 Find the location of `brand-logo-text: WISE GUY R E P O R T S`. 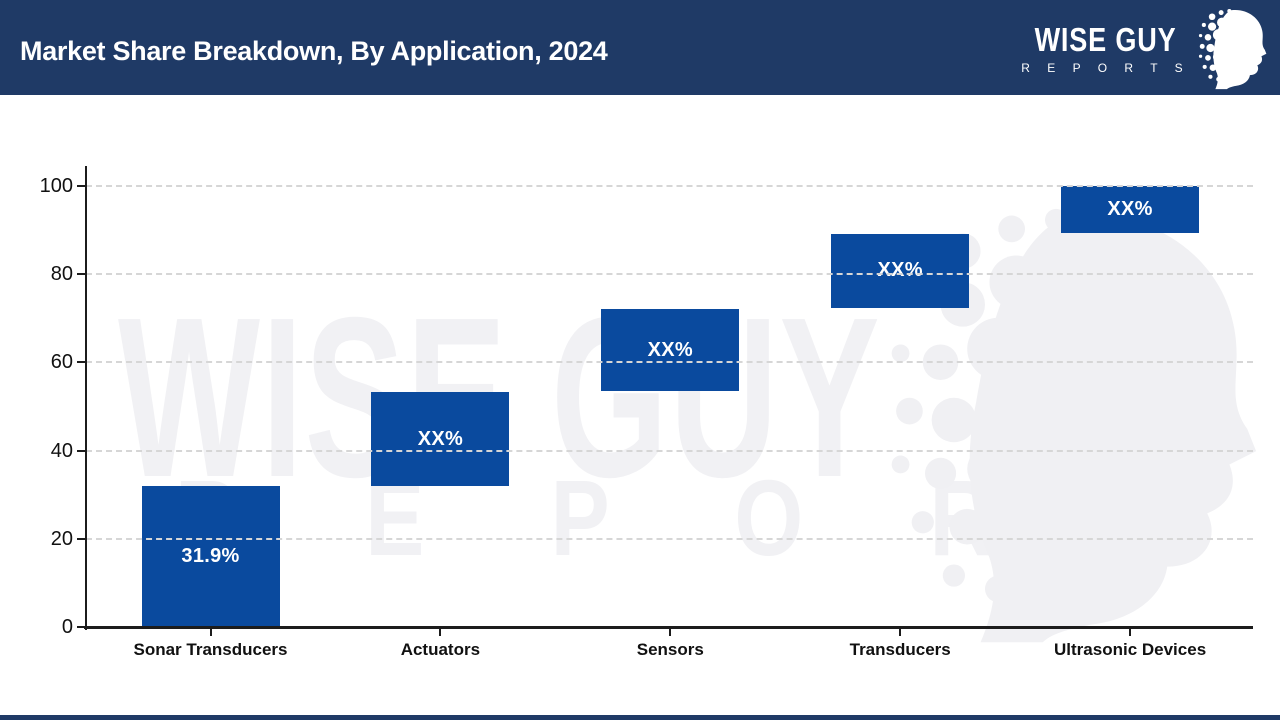

brand-logo-text: WISE GUY R E P O R T S is located at coordinates (1105, 48).